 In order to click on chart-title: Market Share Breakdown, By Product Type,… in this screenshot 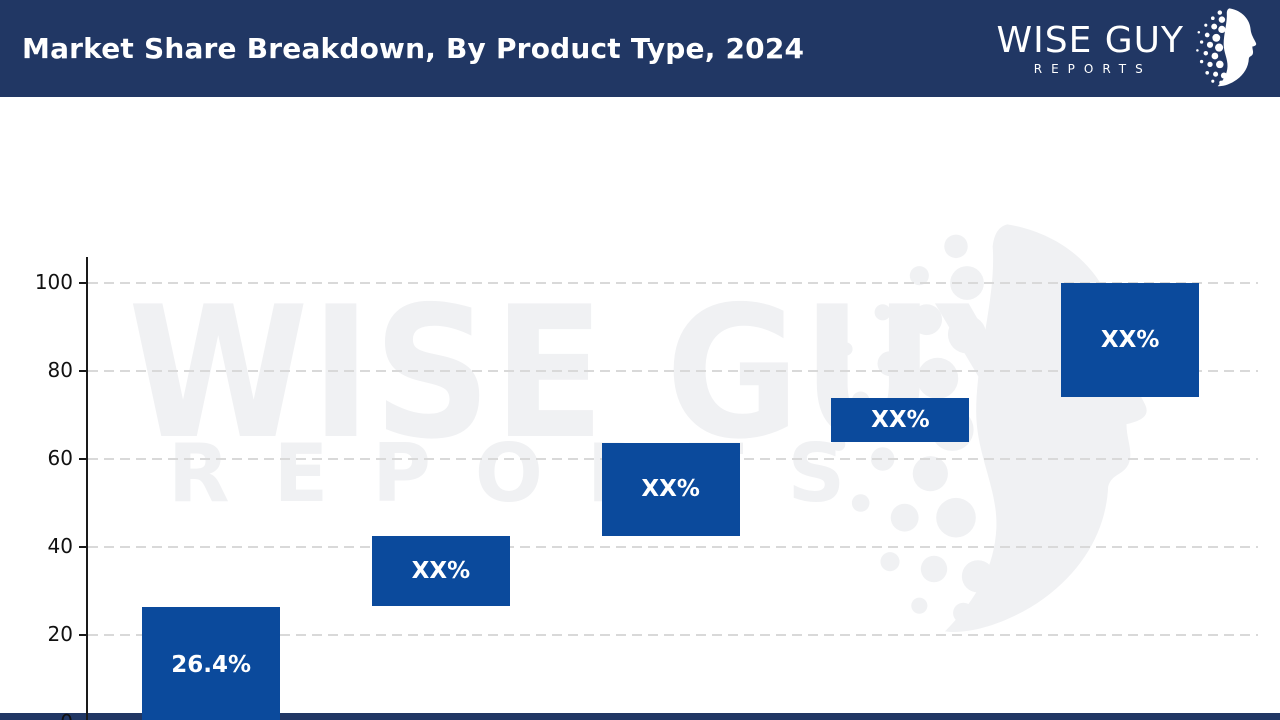, I will do `click(413, 48)`.